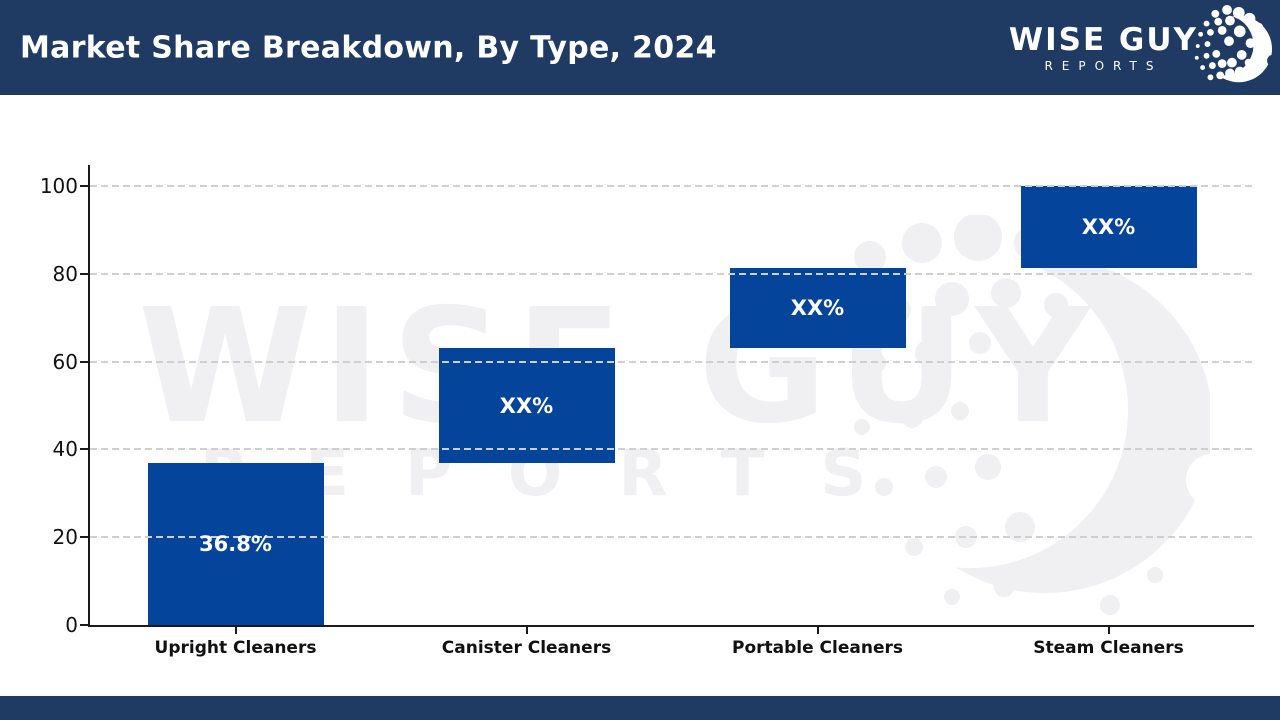 This screenshot has height=720, width=1280. What do you see at coordinates (1103, 39) in the screenshot?
I see `logo-wordmark: WISE GUY` at bounding box center [1103, 39].